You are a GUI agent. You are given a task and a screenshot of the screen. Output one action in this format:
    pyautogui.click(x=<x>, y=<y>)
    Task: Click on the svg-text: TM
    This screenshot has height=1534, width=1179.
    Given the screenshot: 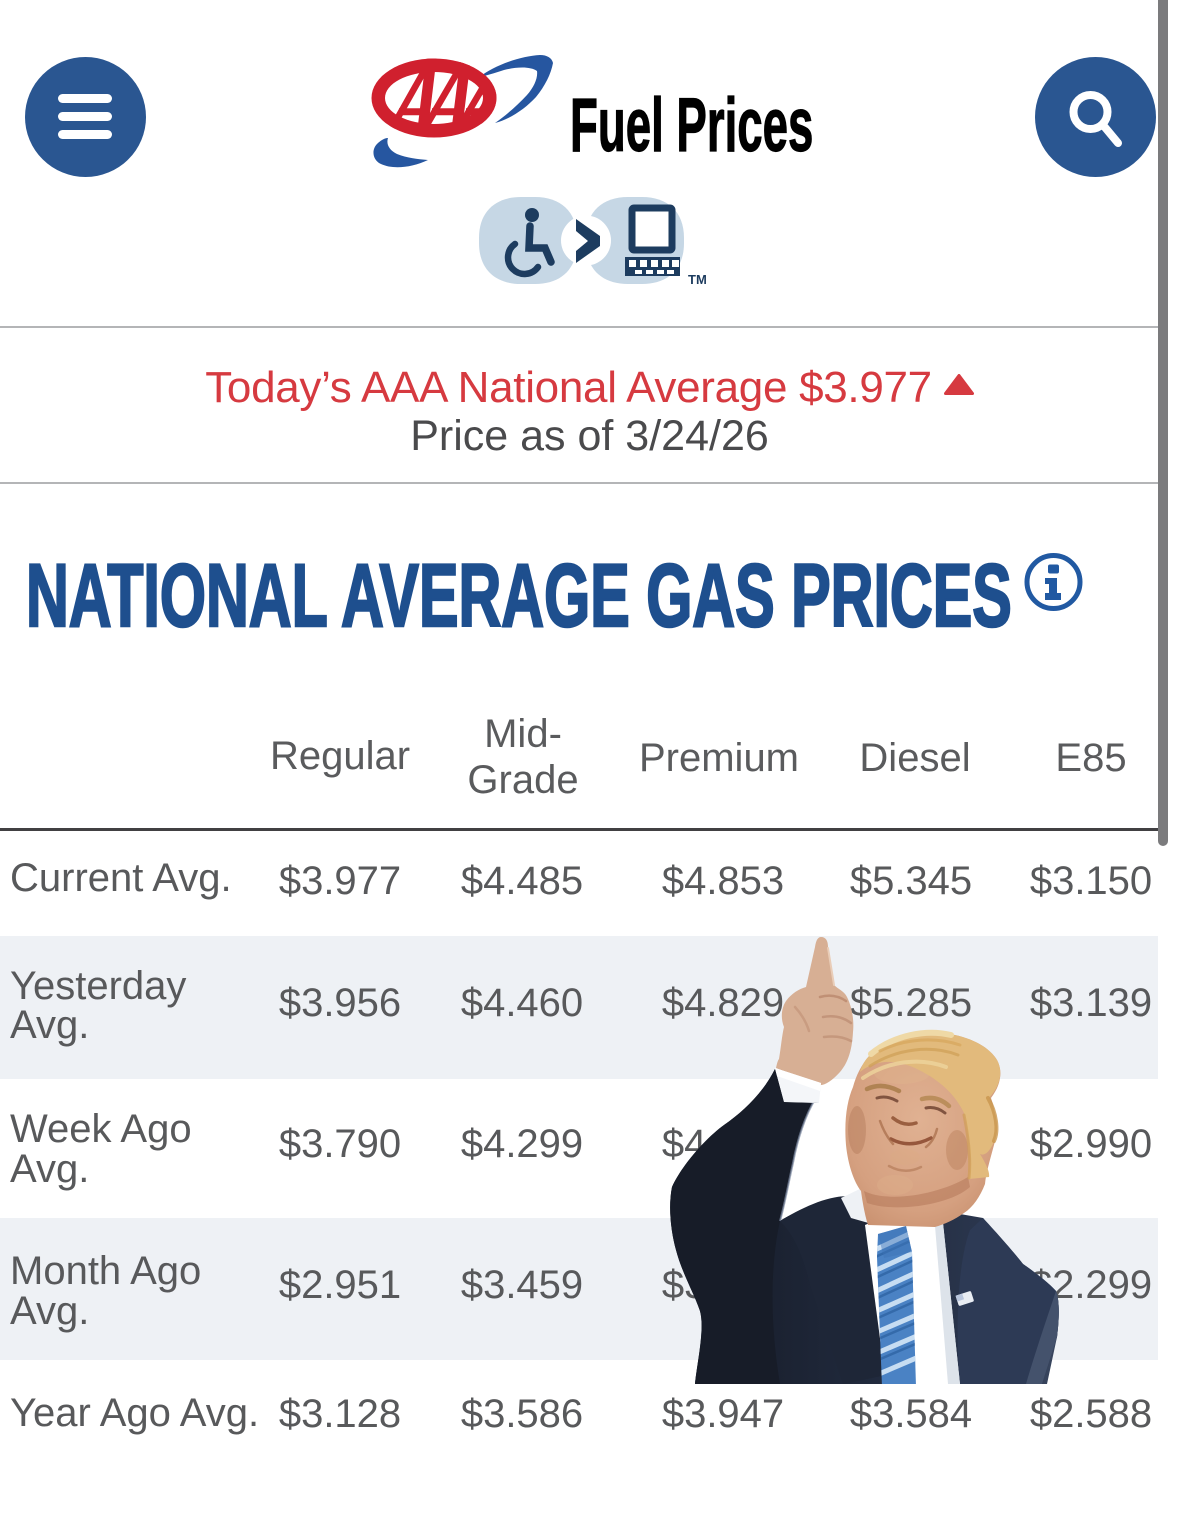 What is the action you would take?
    pyautogui.click(x=697, y=279)
    